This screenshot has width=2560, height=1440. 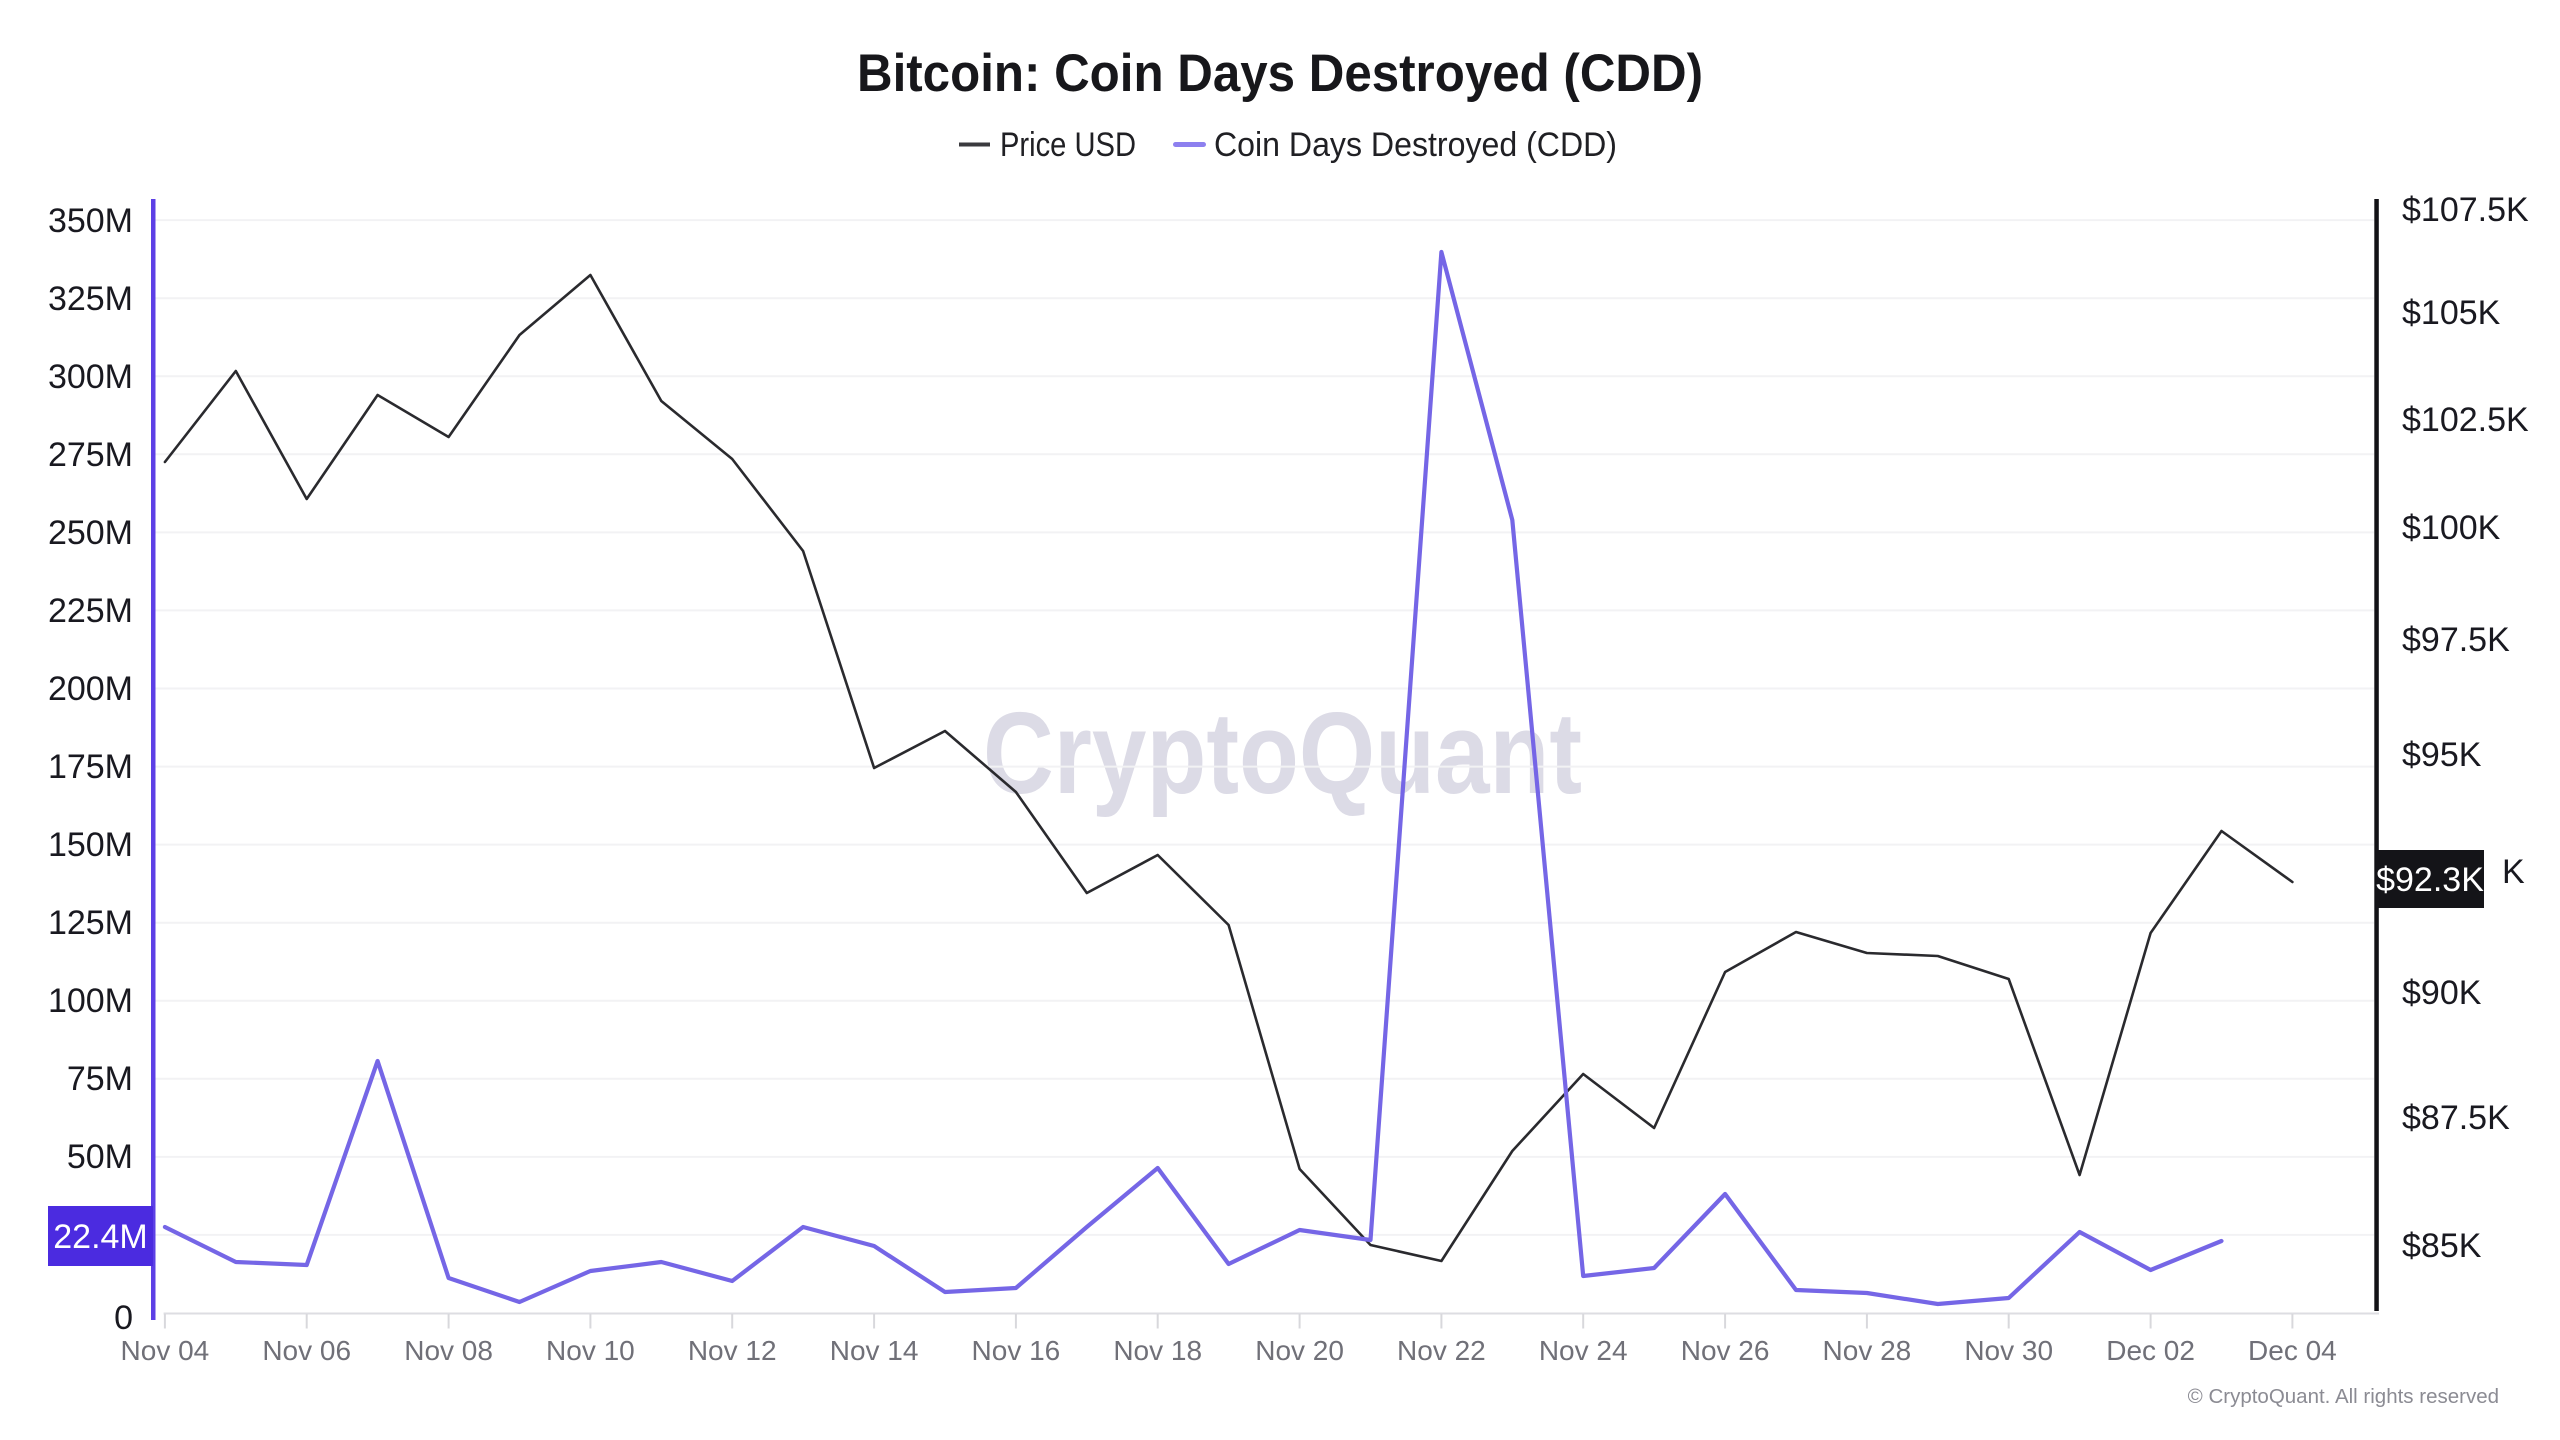 I want to click on svg-text: $102.5K, so click(x=2465, y=420).